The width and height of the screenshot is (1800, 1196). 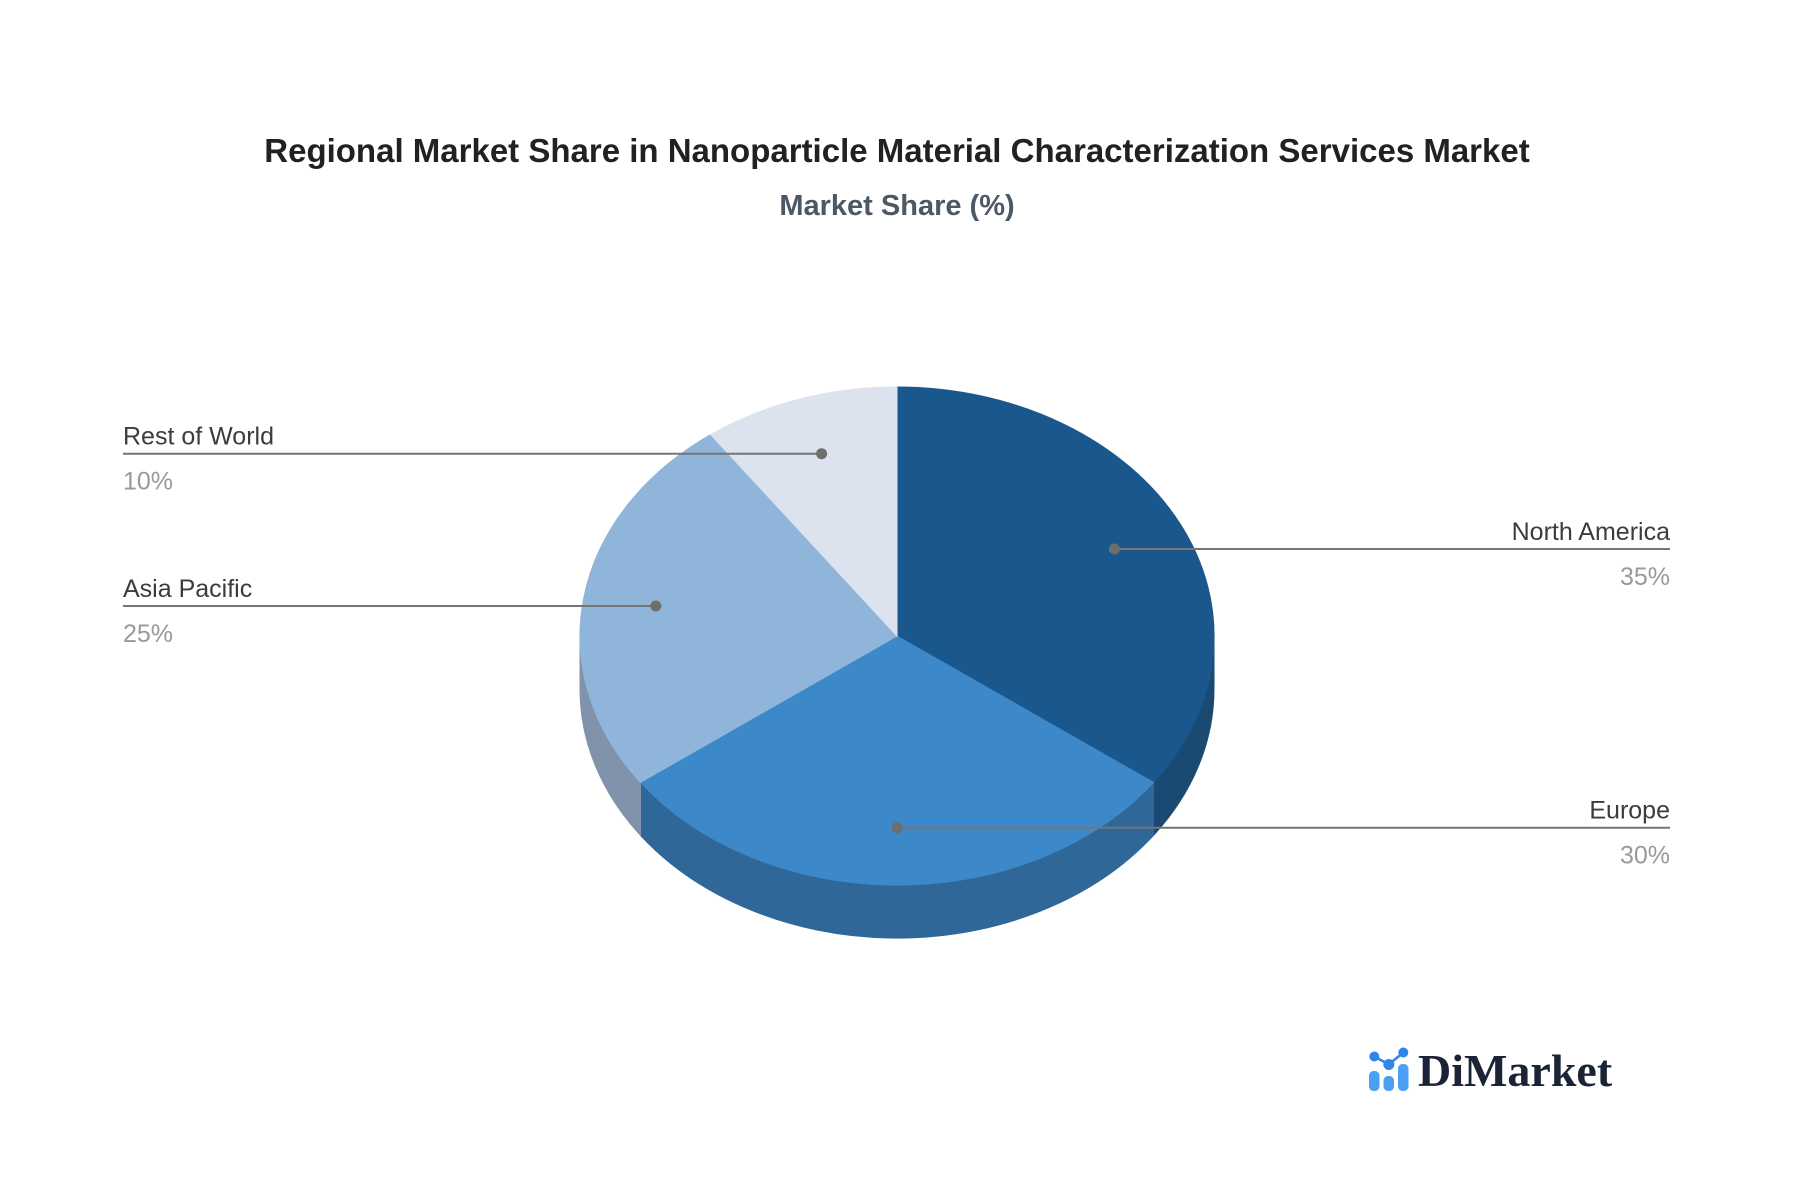 What do you see at coordinates (897, 828) in the screenshot?
I see `leader-dot-europe` at bounding box center [897, 828].